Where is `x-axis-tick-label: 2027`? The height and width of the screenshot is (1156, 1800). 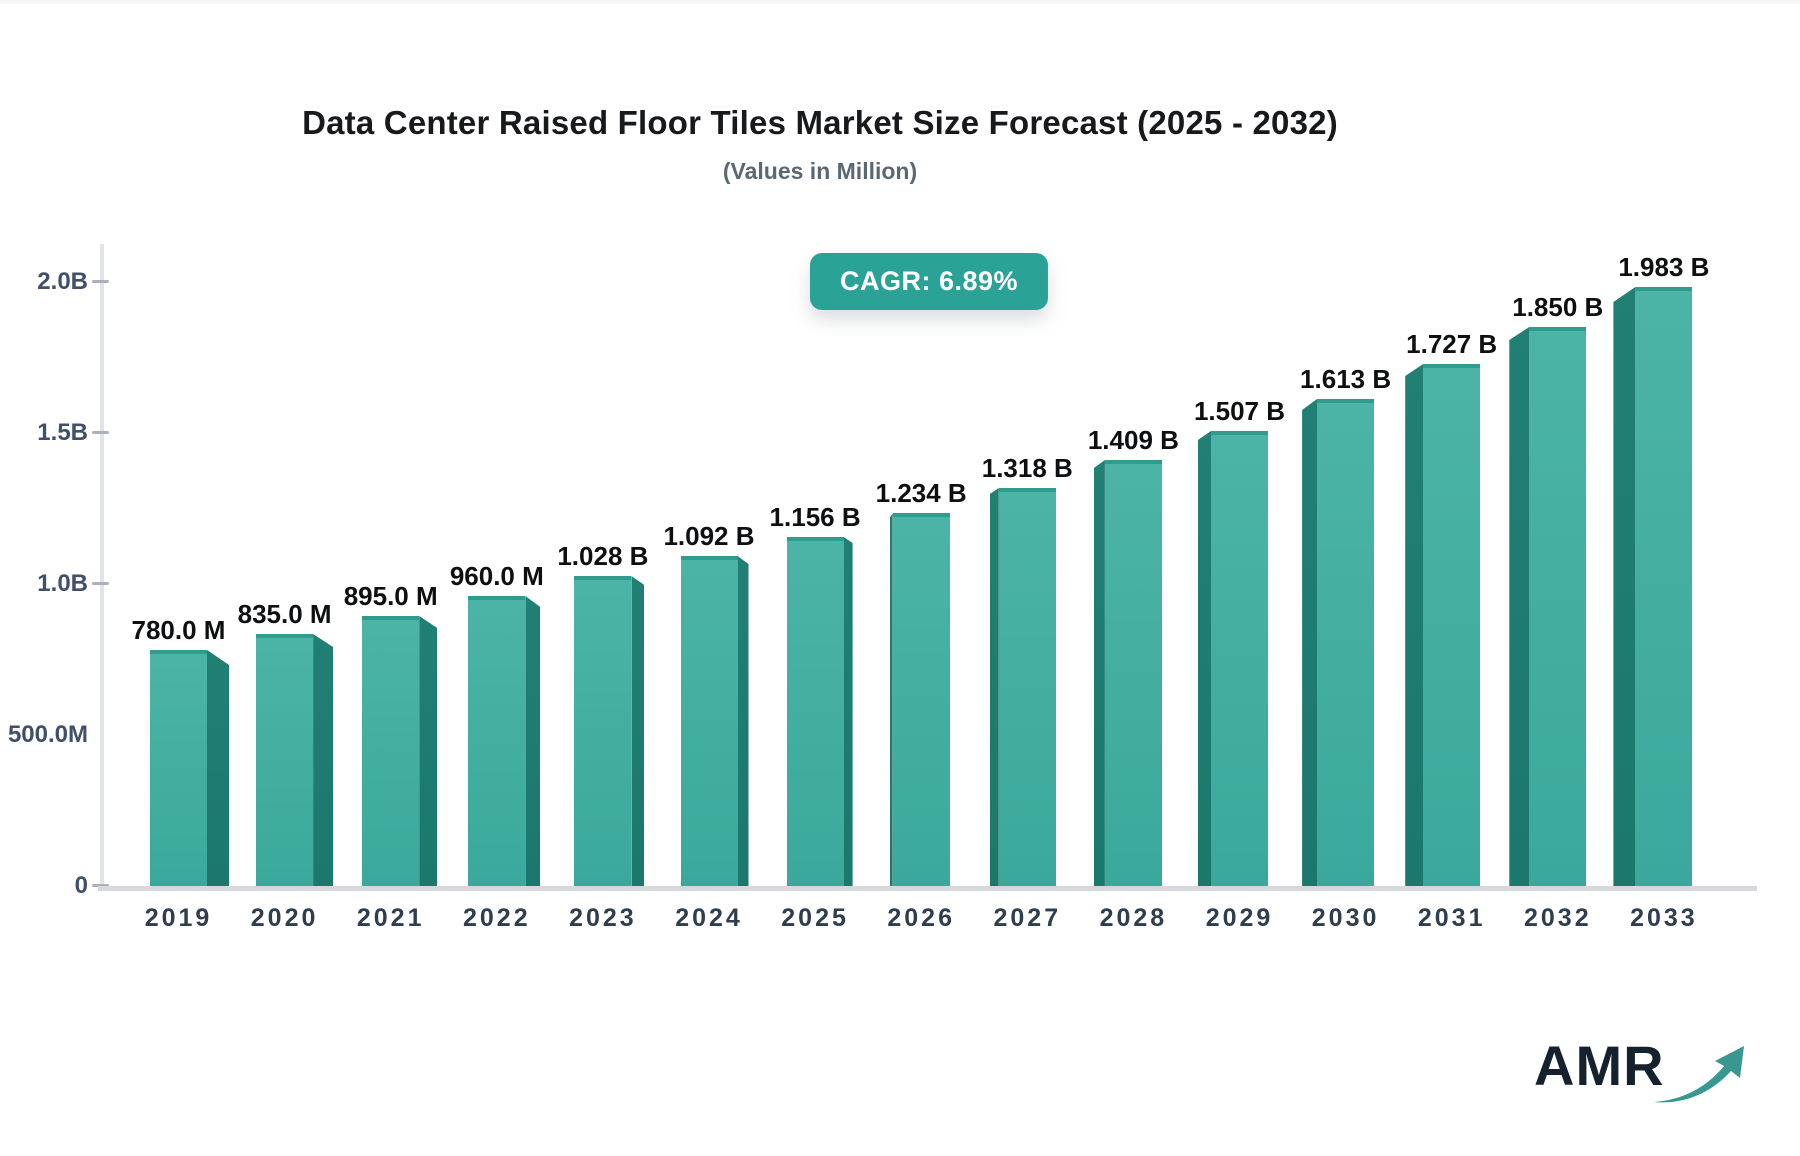 x-axis-tick-label: 2027 is located at coordinates (1027, 918).